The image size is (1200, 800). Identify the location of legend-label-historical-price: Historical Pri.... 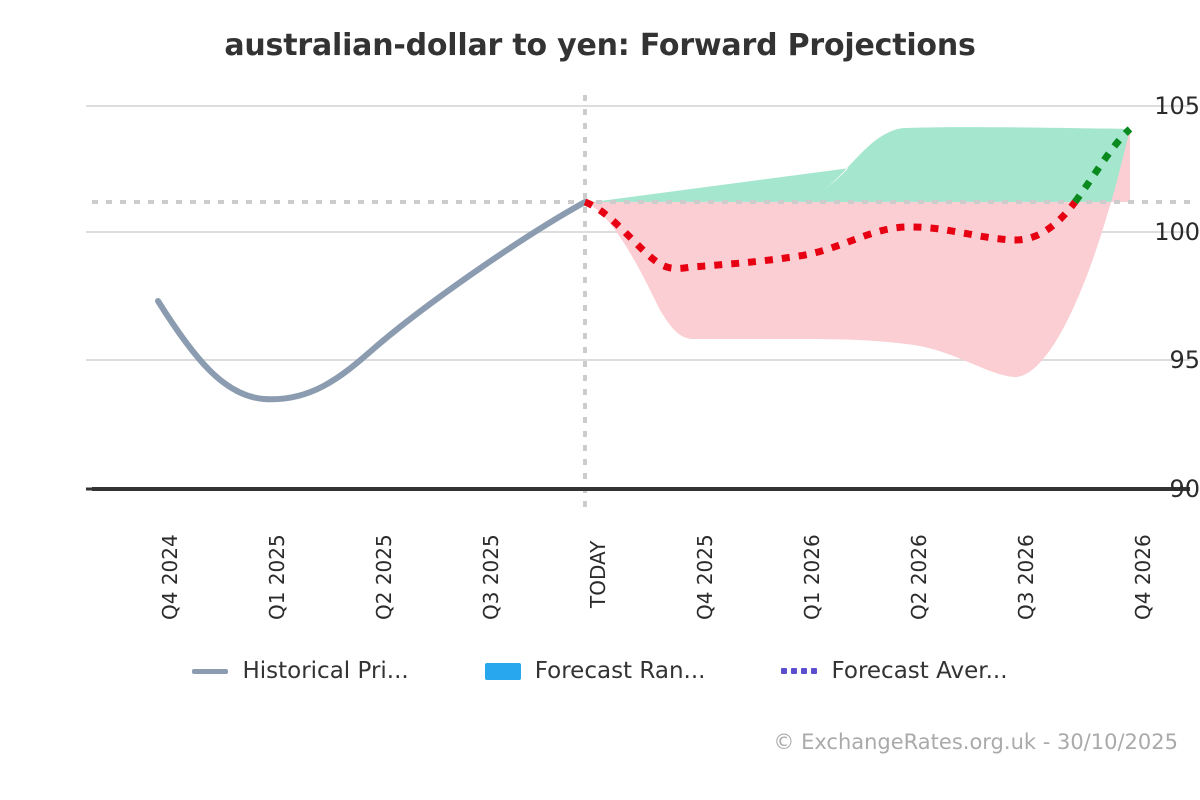
(325, 671).